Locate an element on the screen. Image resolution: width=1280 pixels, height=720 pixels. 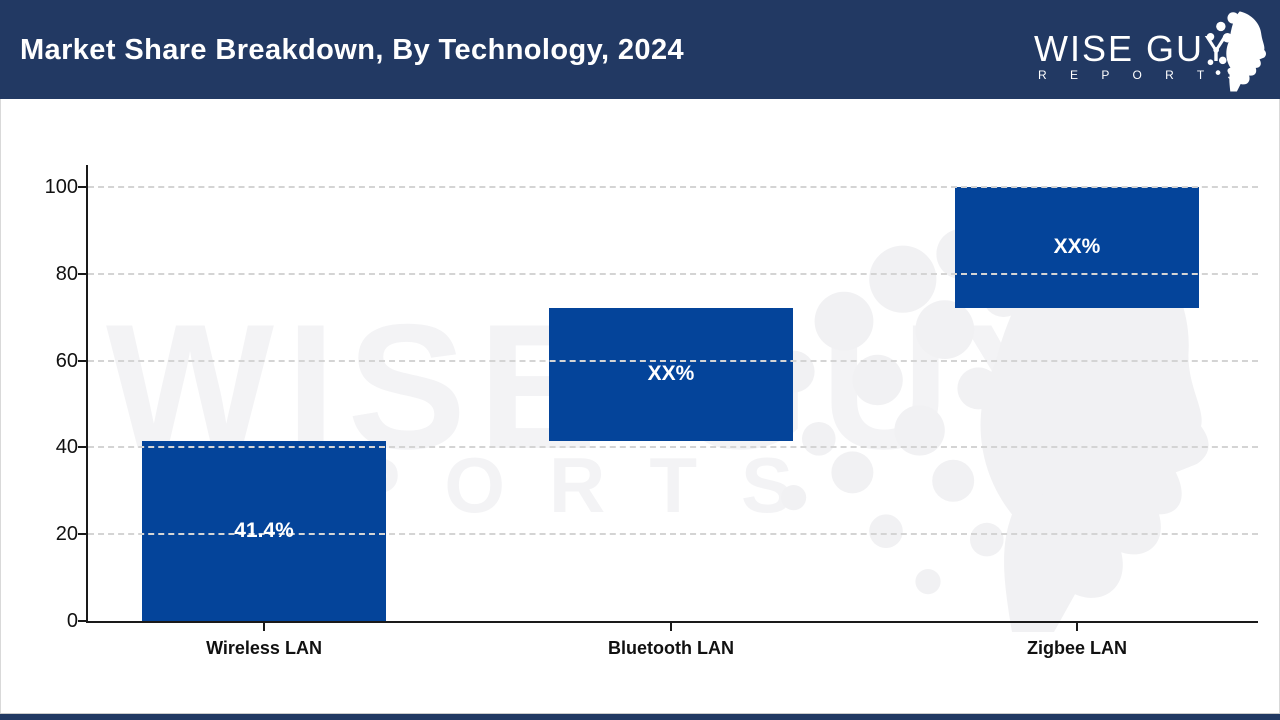
x-axis-line is located at coordinates (672, 622).